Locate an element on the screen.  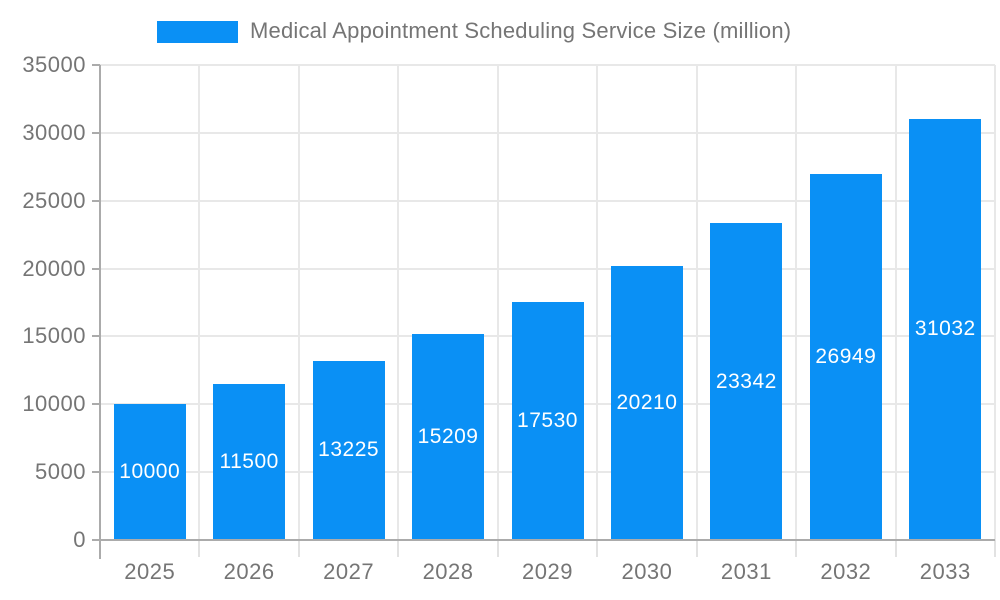
x-axis-label: 2029 is located at coordinates (547, 571).